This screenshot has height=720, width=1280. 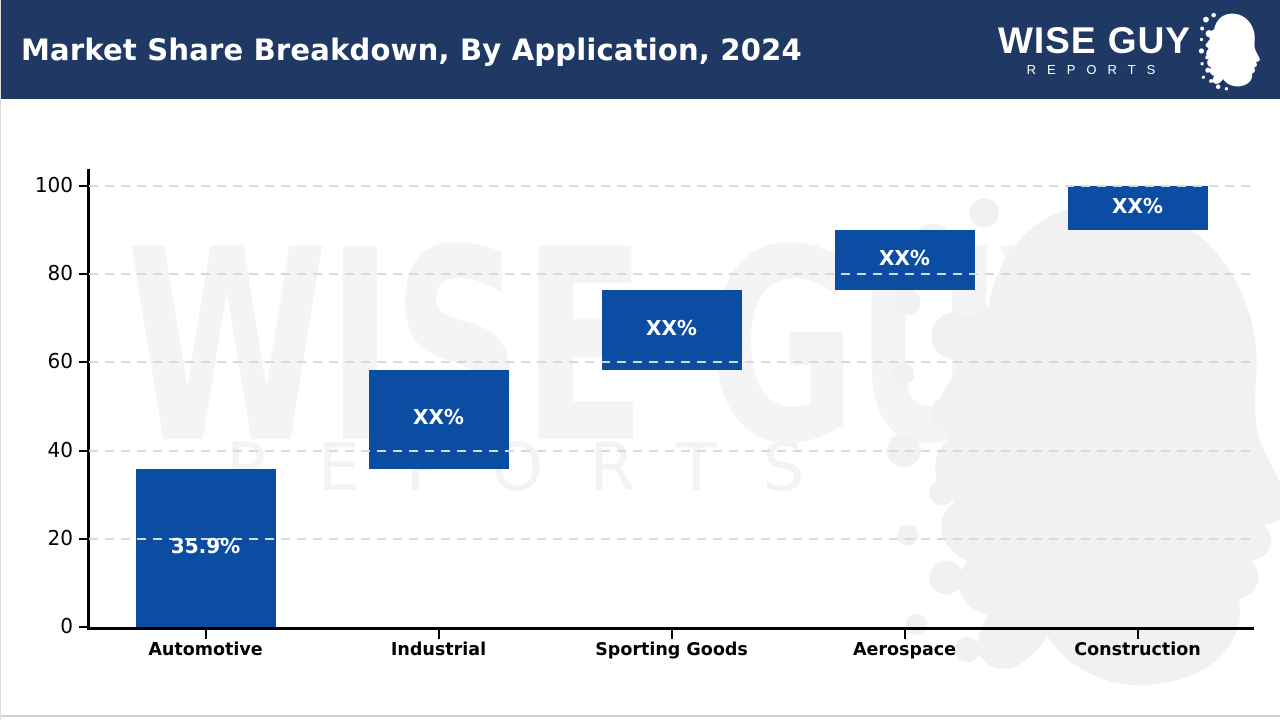 I want to click on x-category-label: Construction, so click(x=1137, y=650).